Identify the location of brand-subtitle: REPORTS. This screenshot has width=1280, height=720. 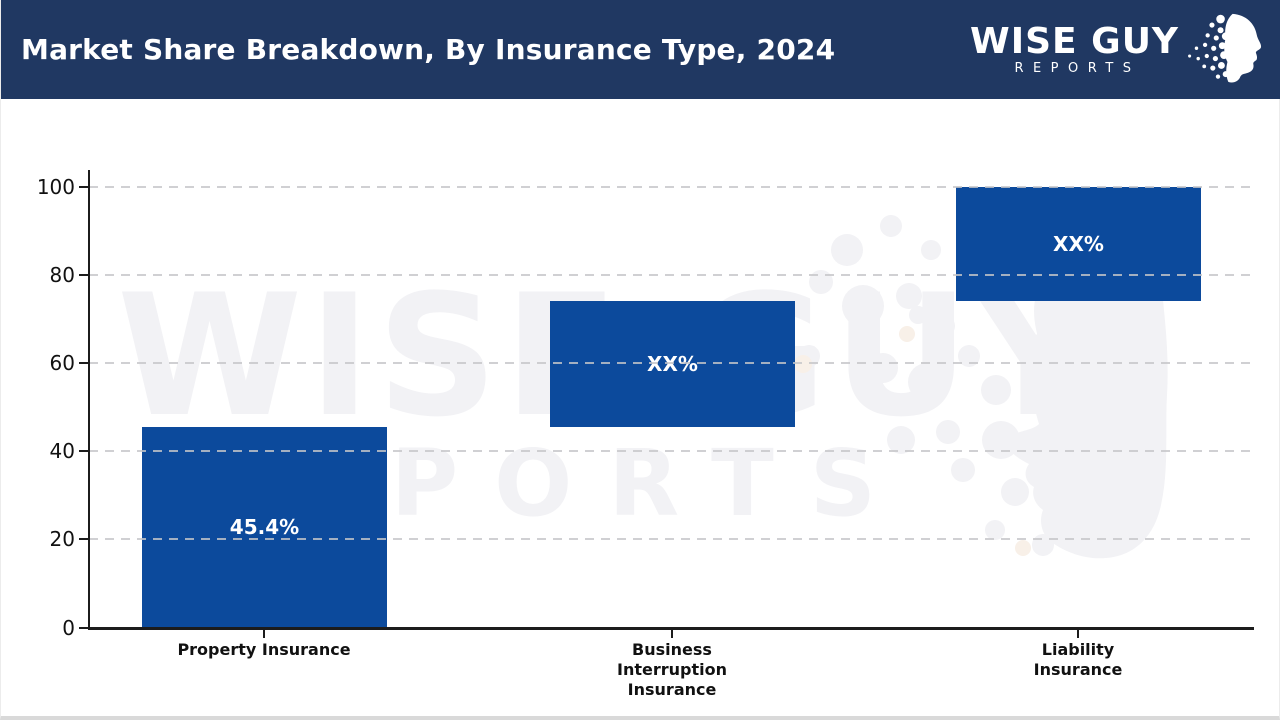
(1077, 68).